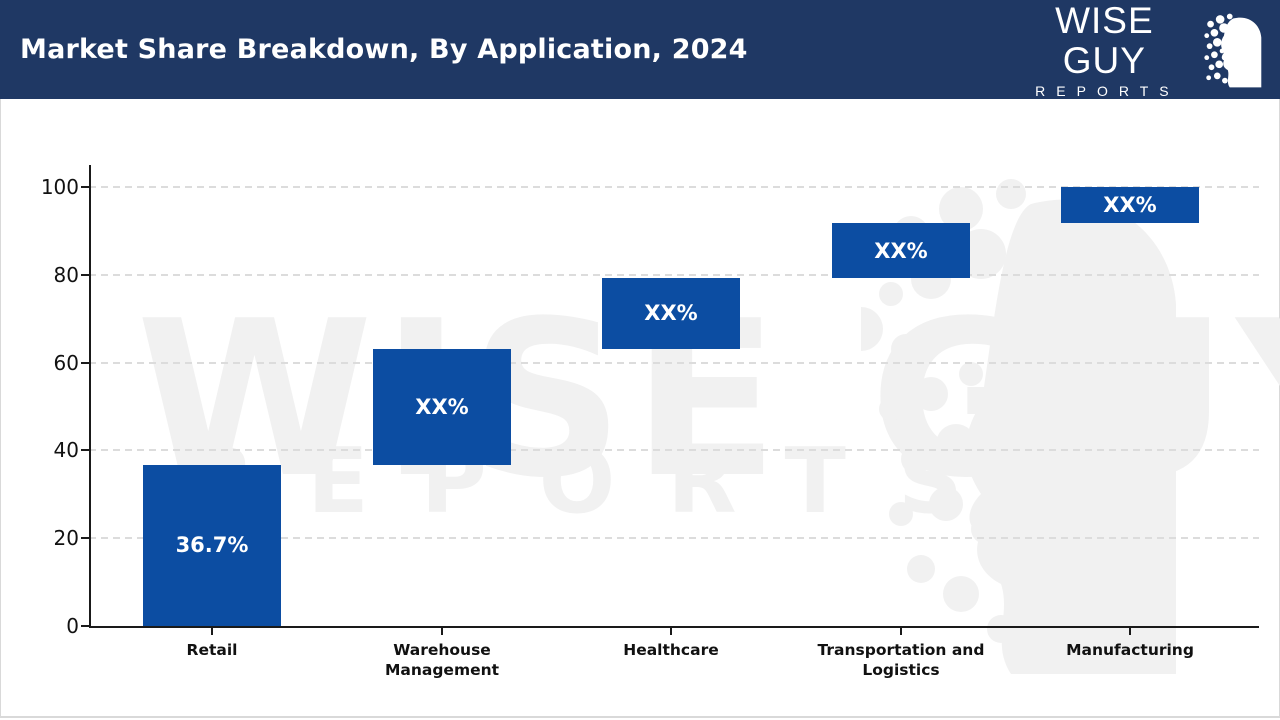 This screenshot has height=720, width=1280. I want to click on bar-value-label-manufacturing: XX%, so click(1130, 205).